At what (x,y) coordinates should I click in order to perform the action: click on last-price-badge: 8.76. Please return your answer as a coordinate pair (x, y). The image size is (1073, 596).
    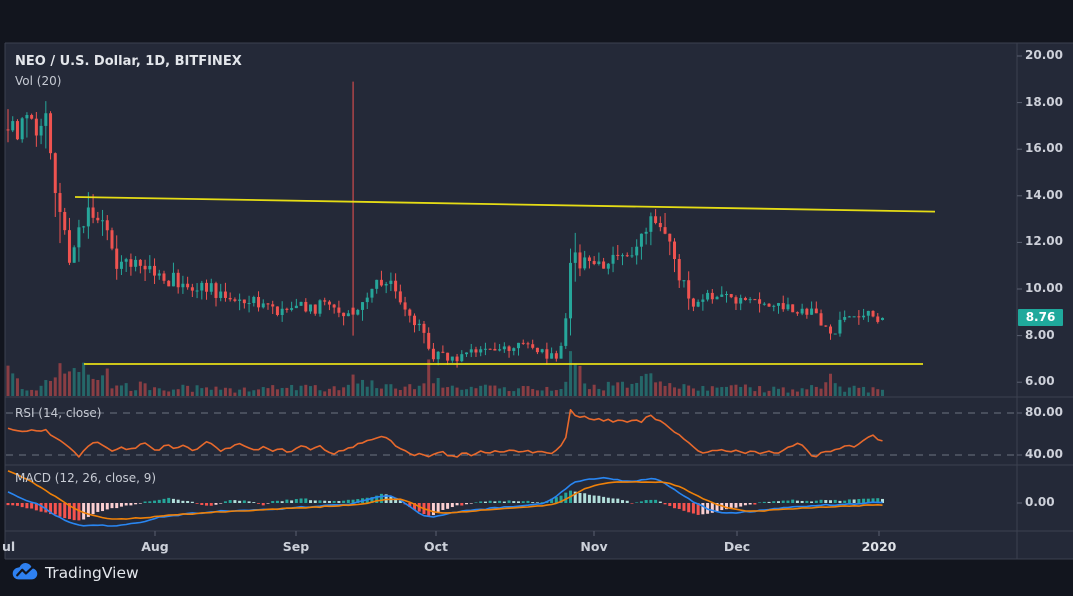
    Looking at the image, I should click on (1040, 318).